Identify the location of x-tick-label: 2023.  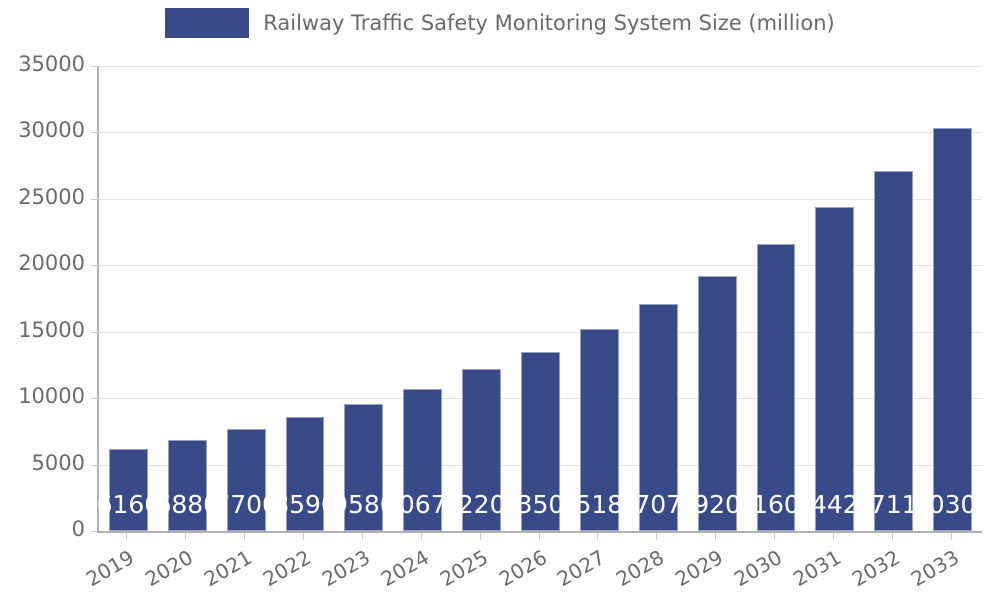
(345, 568).